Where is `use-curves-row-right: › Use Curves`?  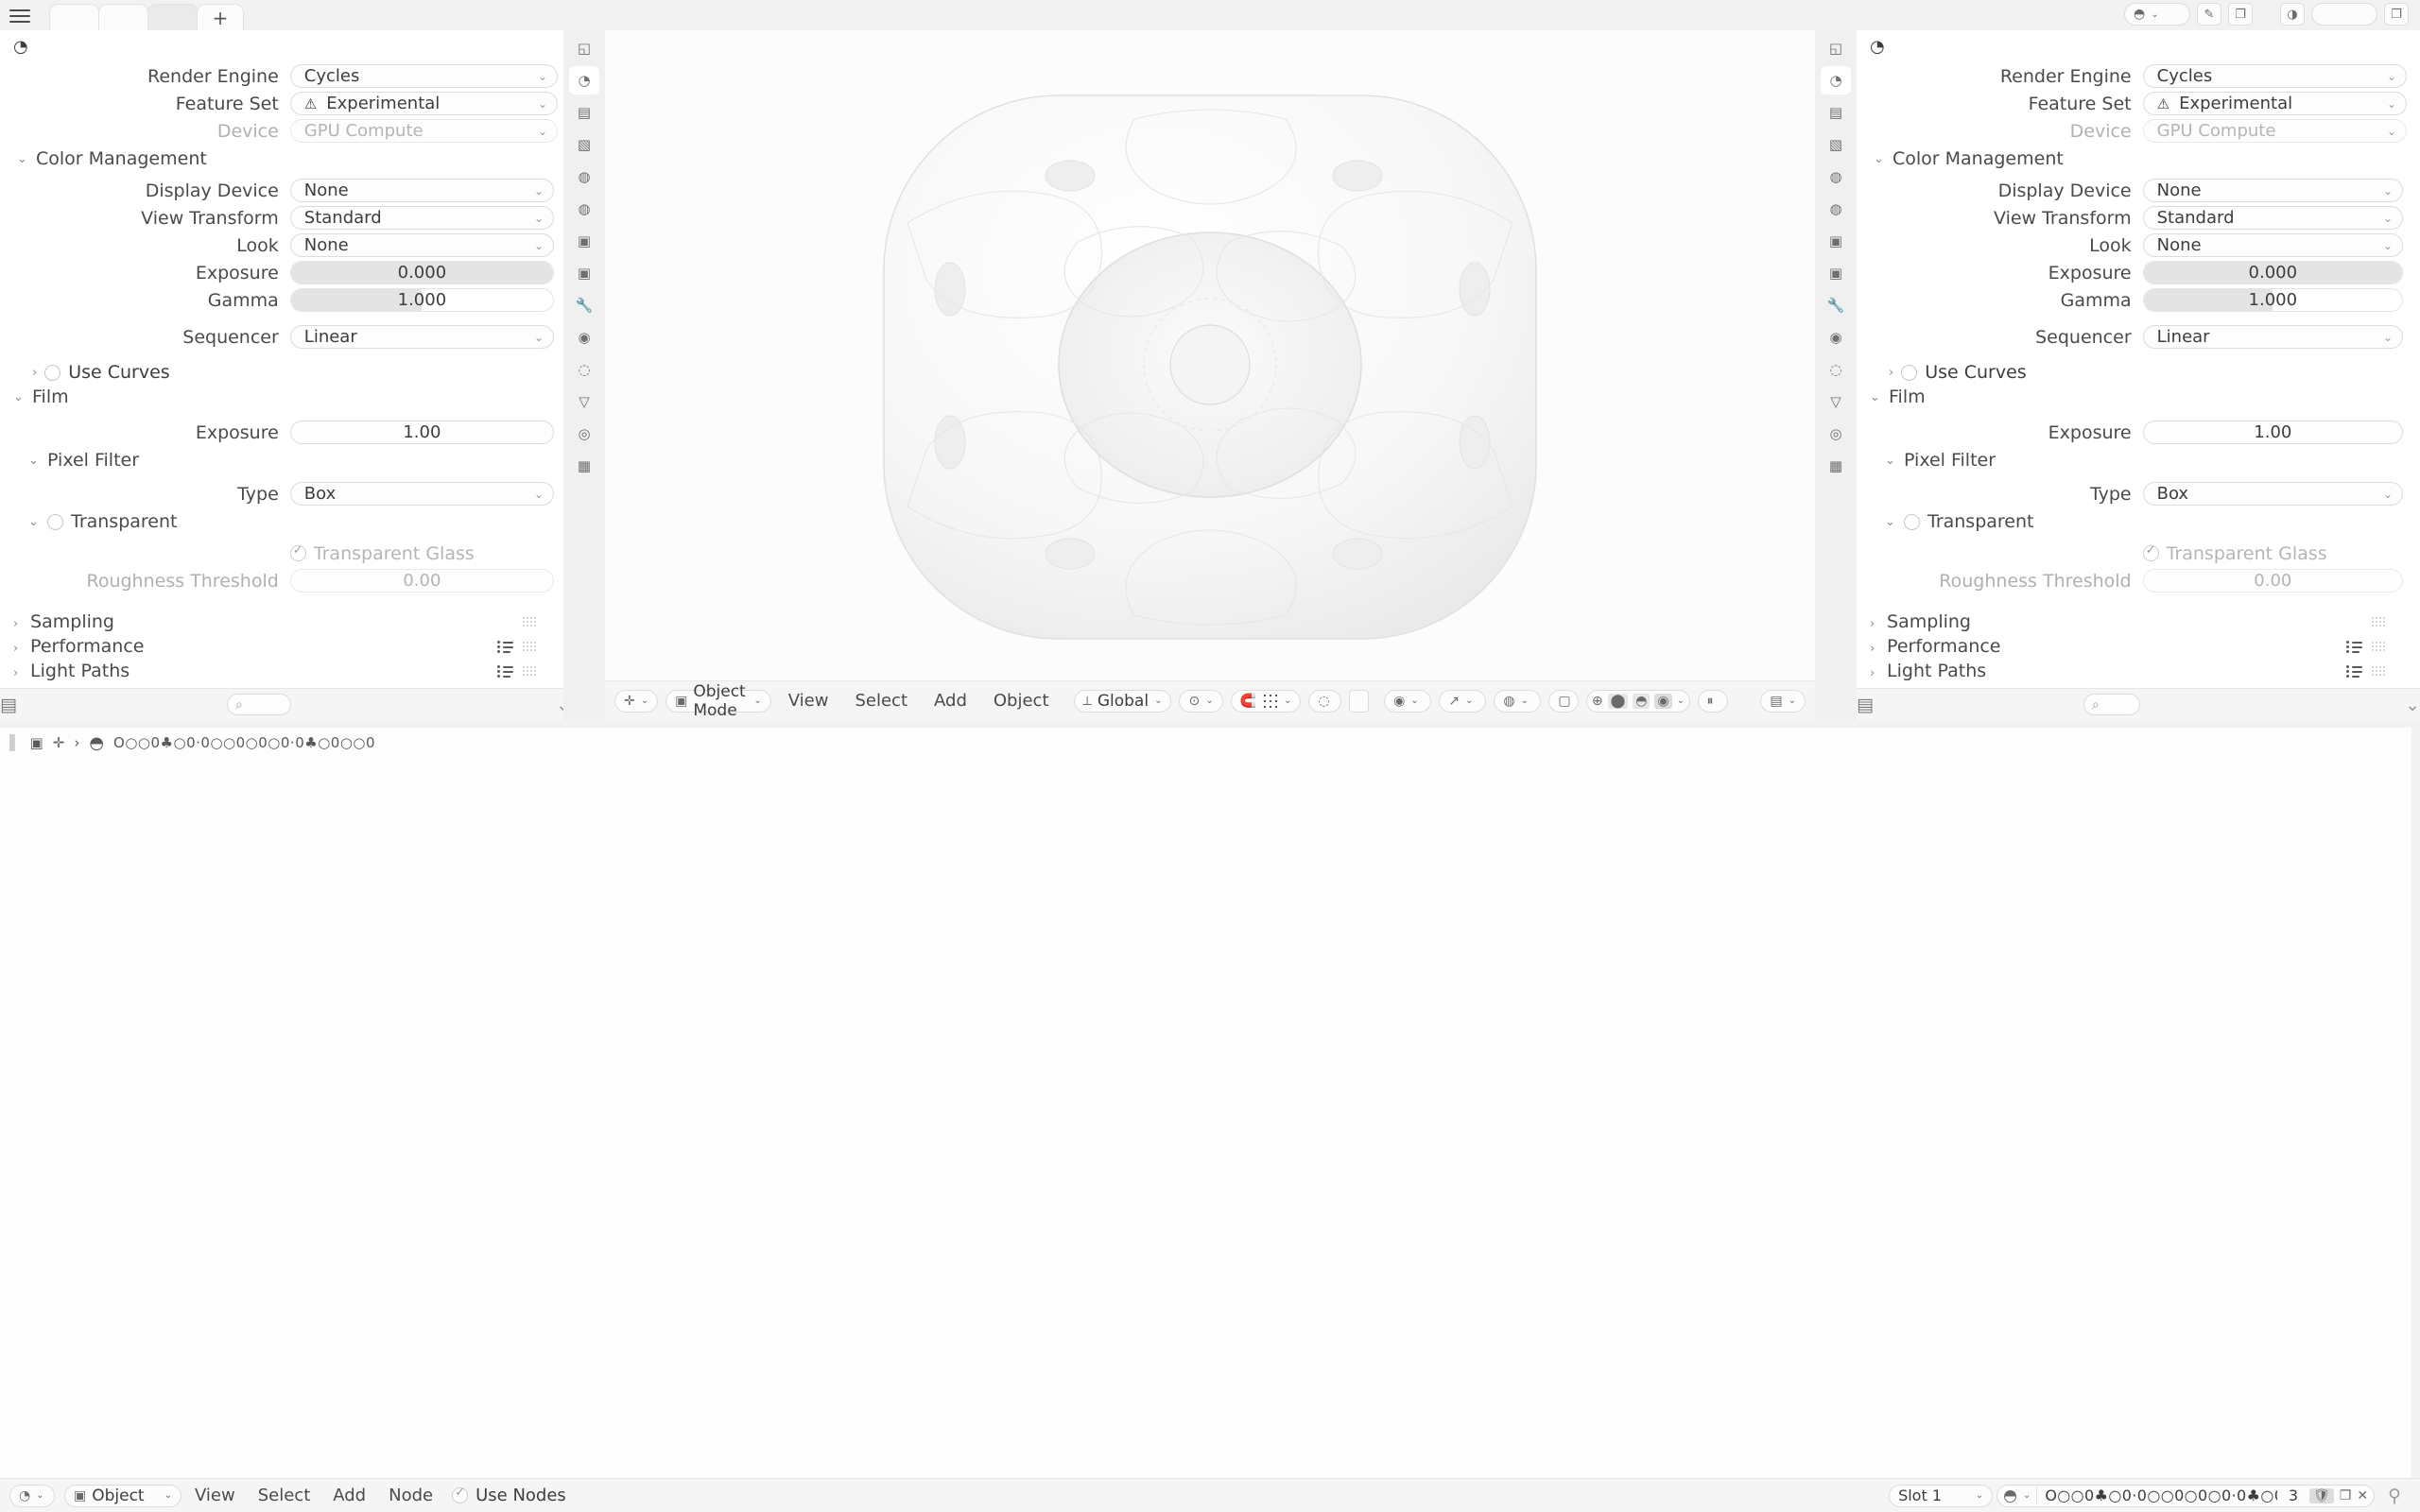
use-curves-row-right: › Use Curves is located at coordinates (2132, 372).